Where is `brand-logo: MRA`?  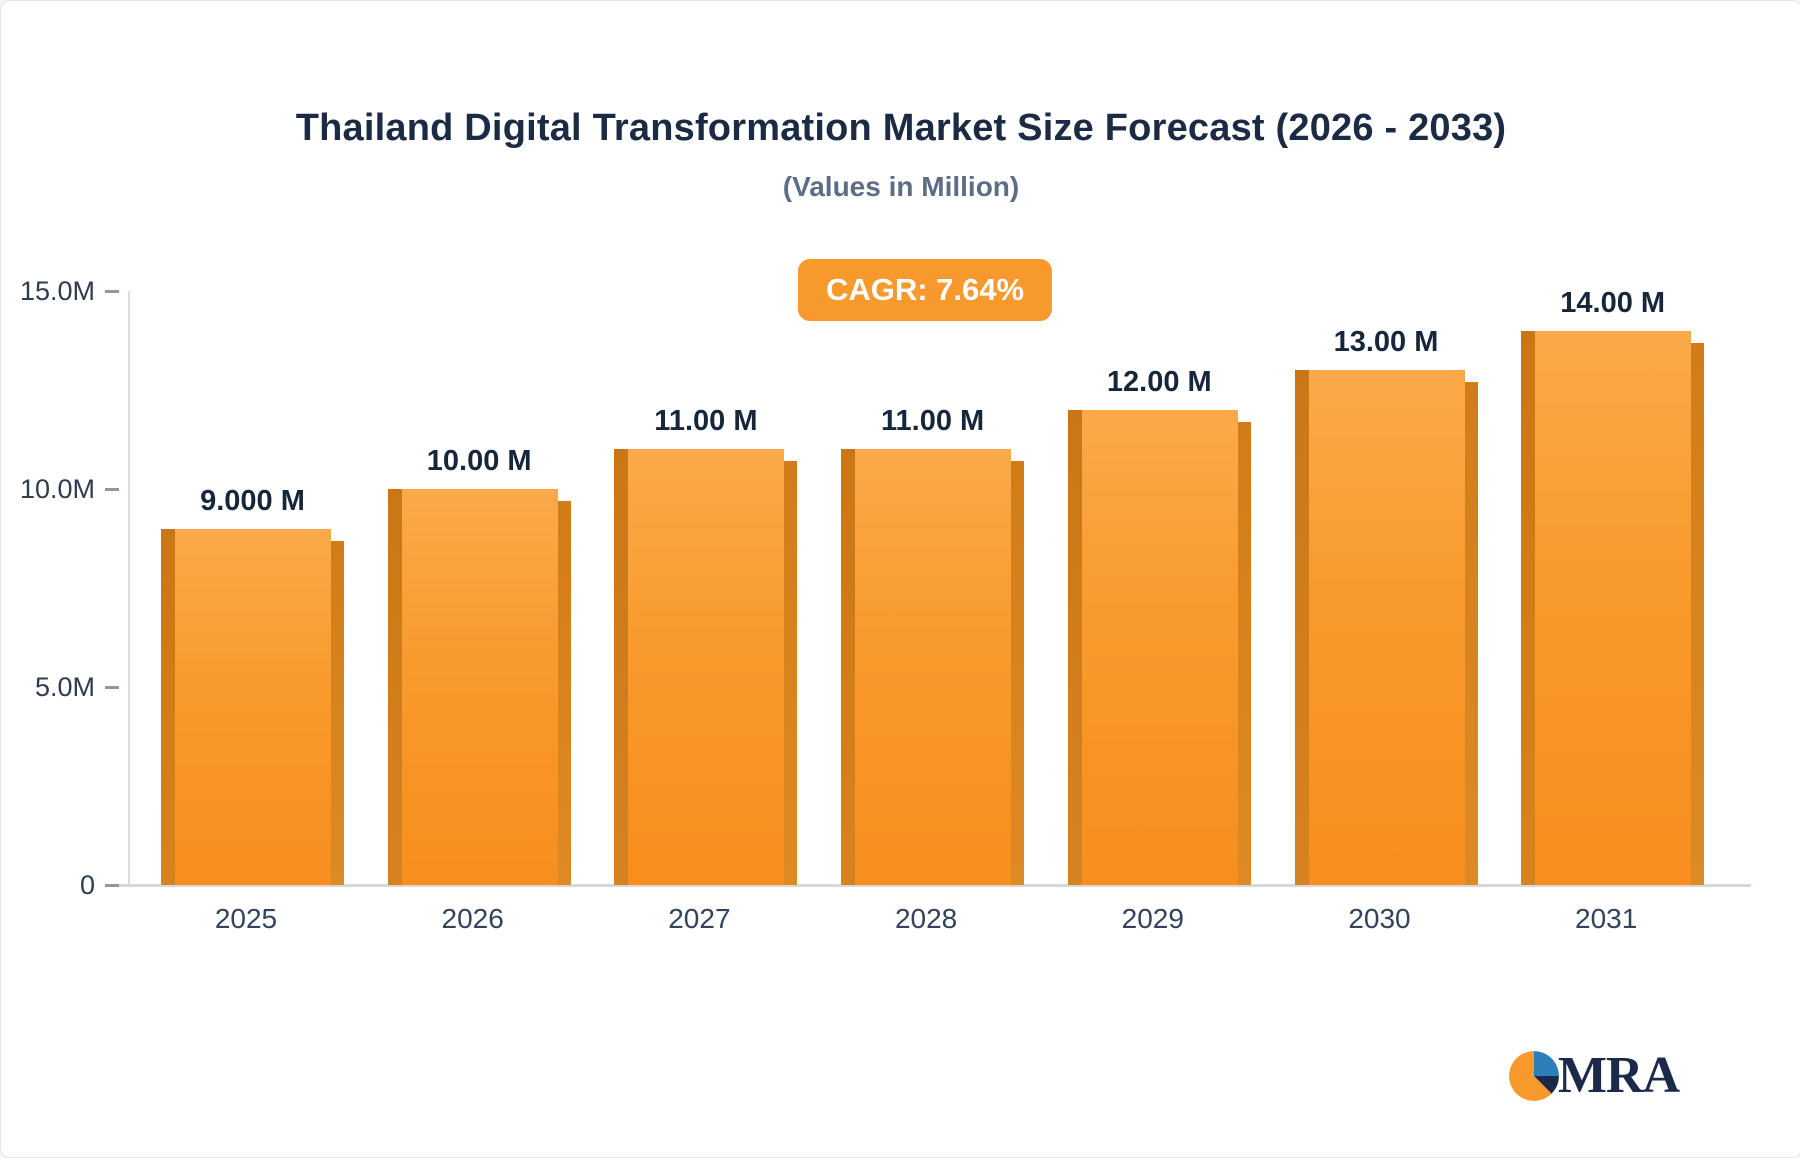
brand-logo: MRA is located at coordinates (1593, 1075).